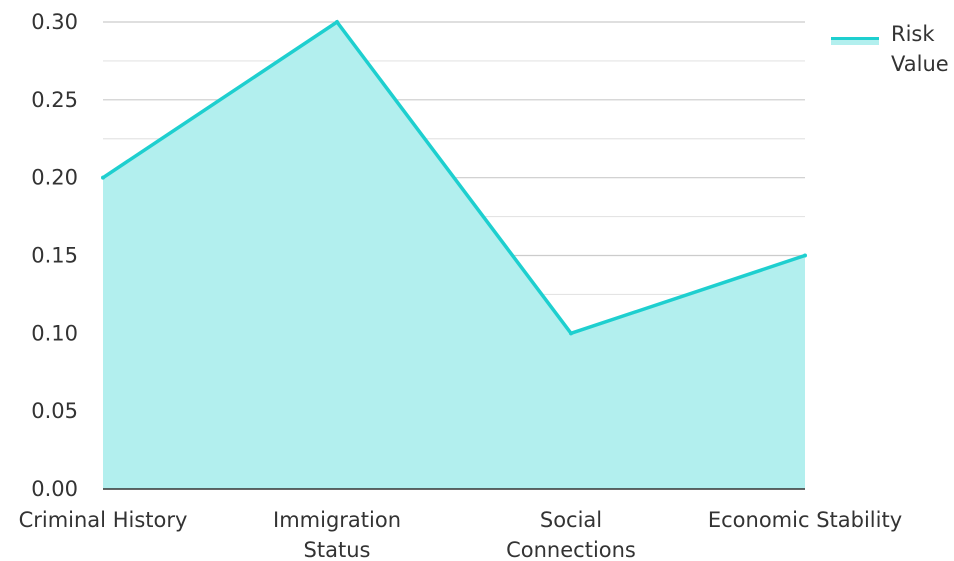  Describe the element at coordinates (54, 333) in the screenshot. I see `y-tick-label: 0.10` at that location.